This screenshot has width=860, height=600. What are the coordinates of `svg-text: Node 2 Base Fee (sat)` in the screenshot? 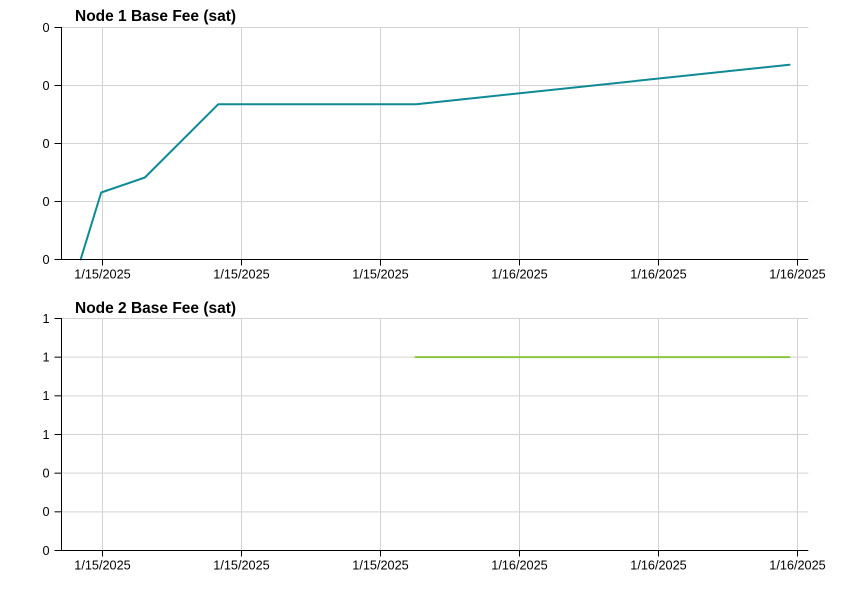 It's located at (155, 308).